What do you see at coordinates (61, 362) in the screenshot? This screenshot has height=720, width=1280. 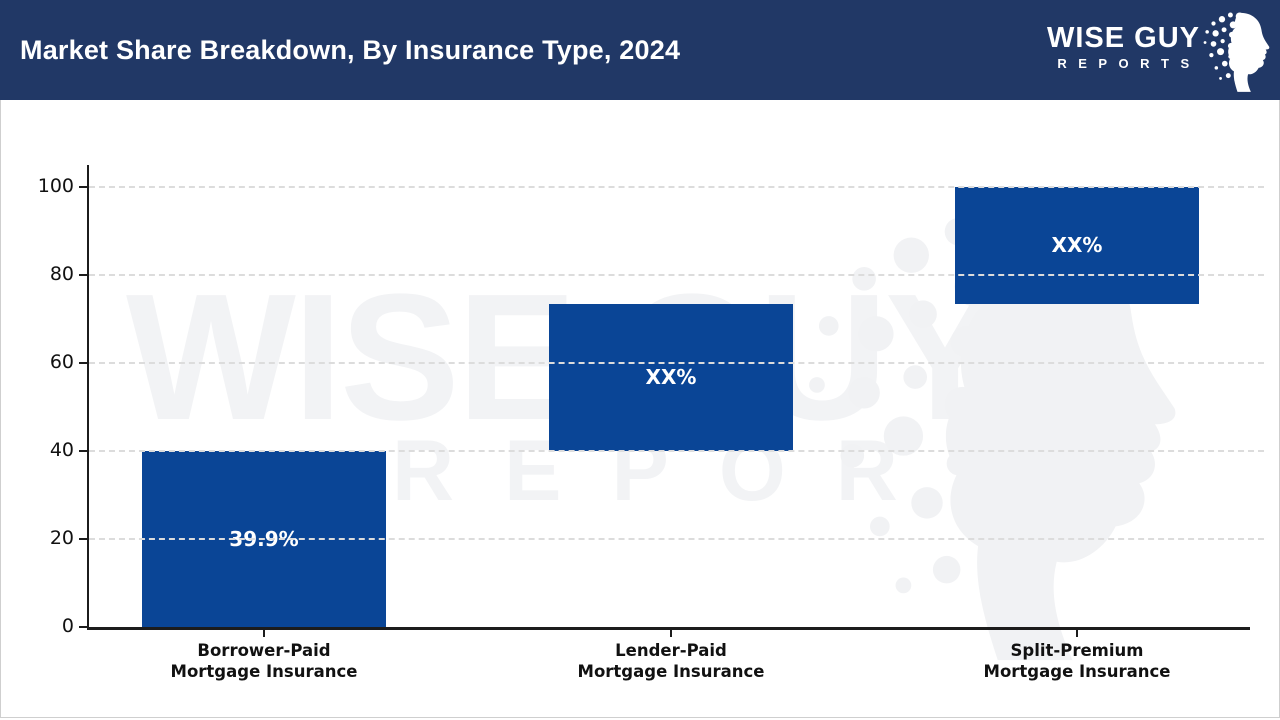 I see `y-tick-label-60: 60` at bounding box center [61, 362].